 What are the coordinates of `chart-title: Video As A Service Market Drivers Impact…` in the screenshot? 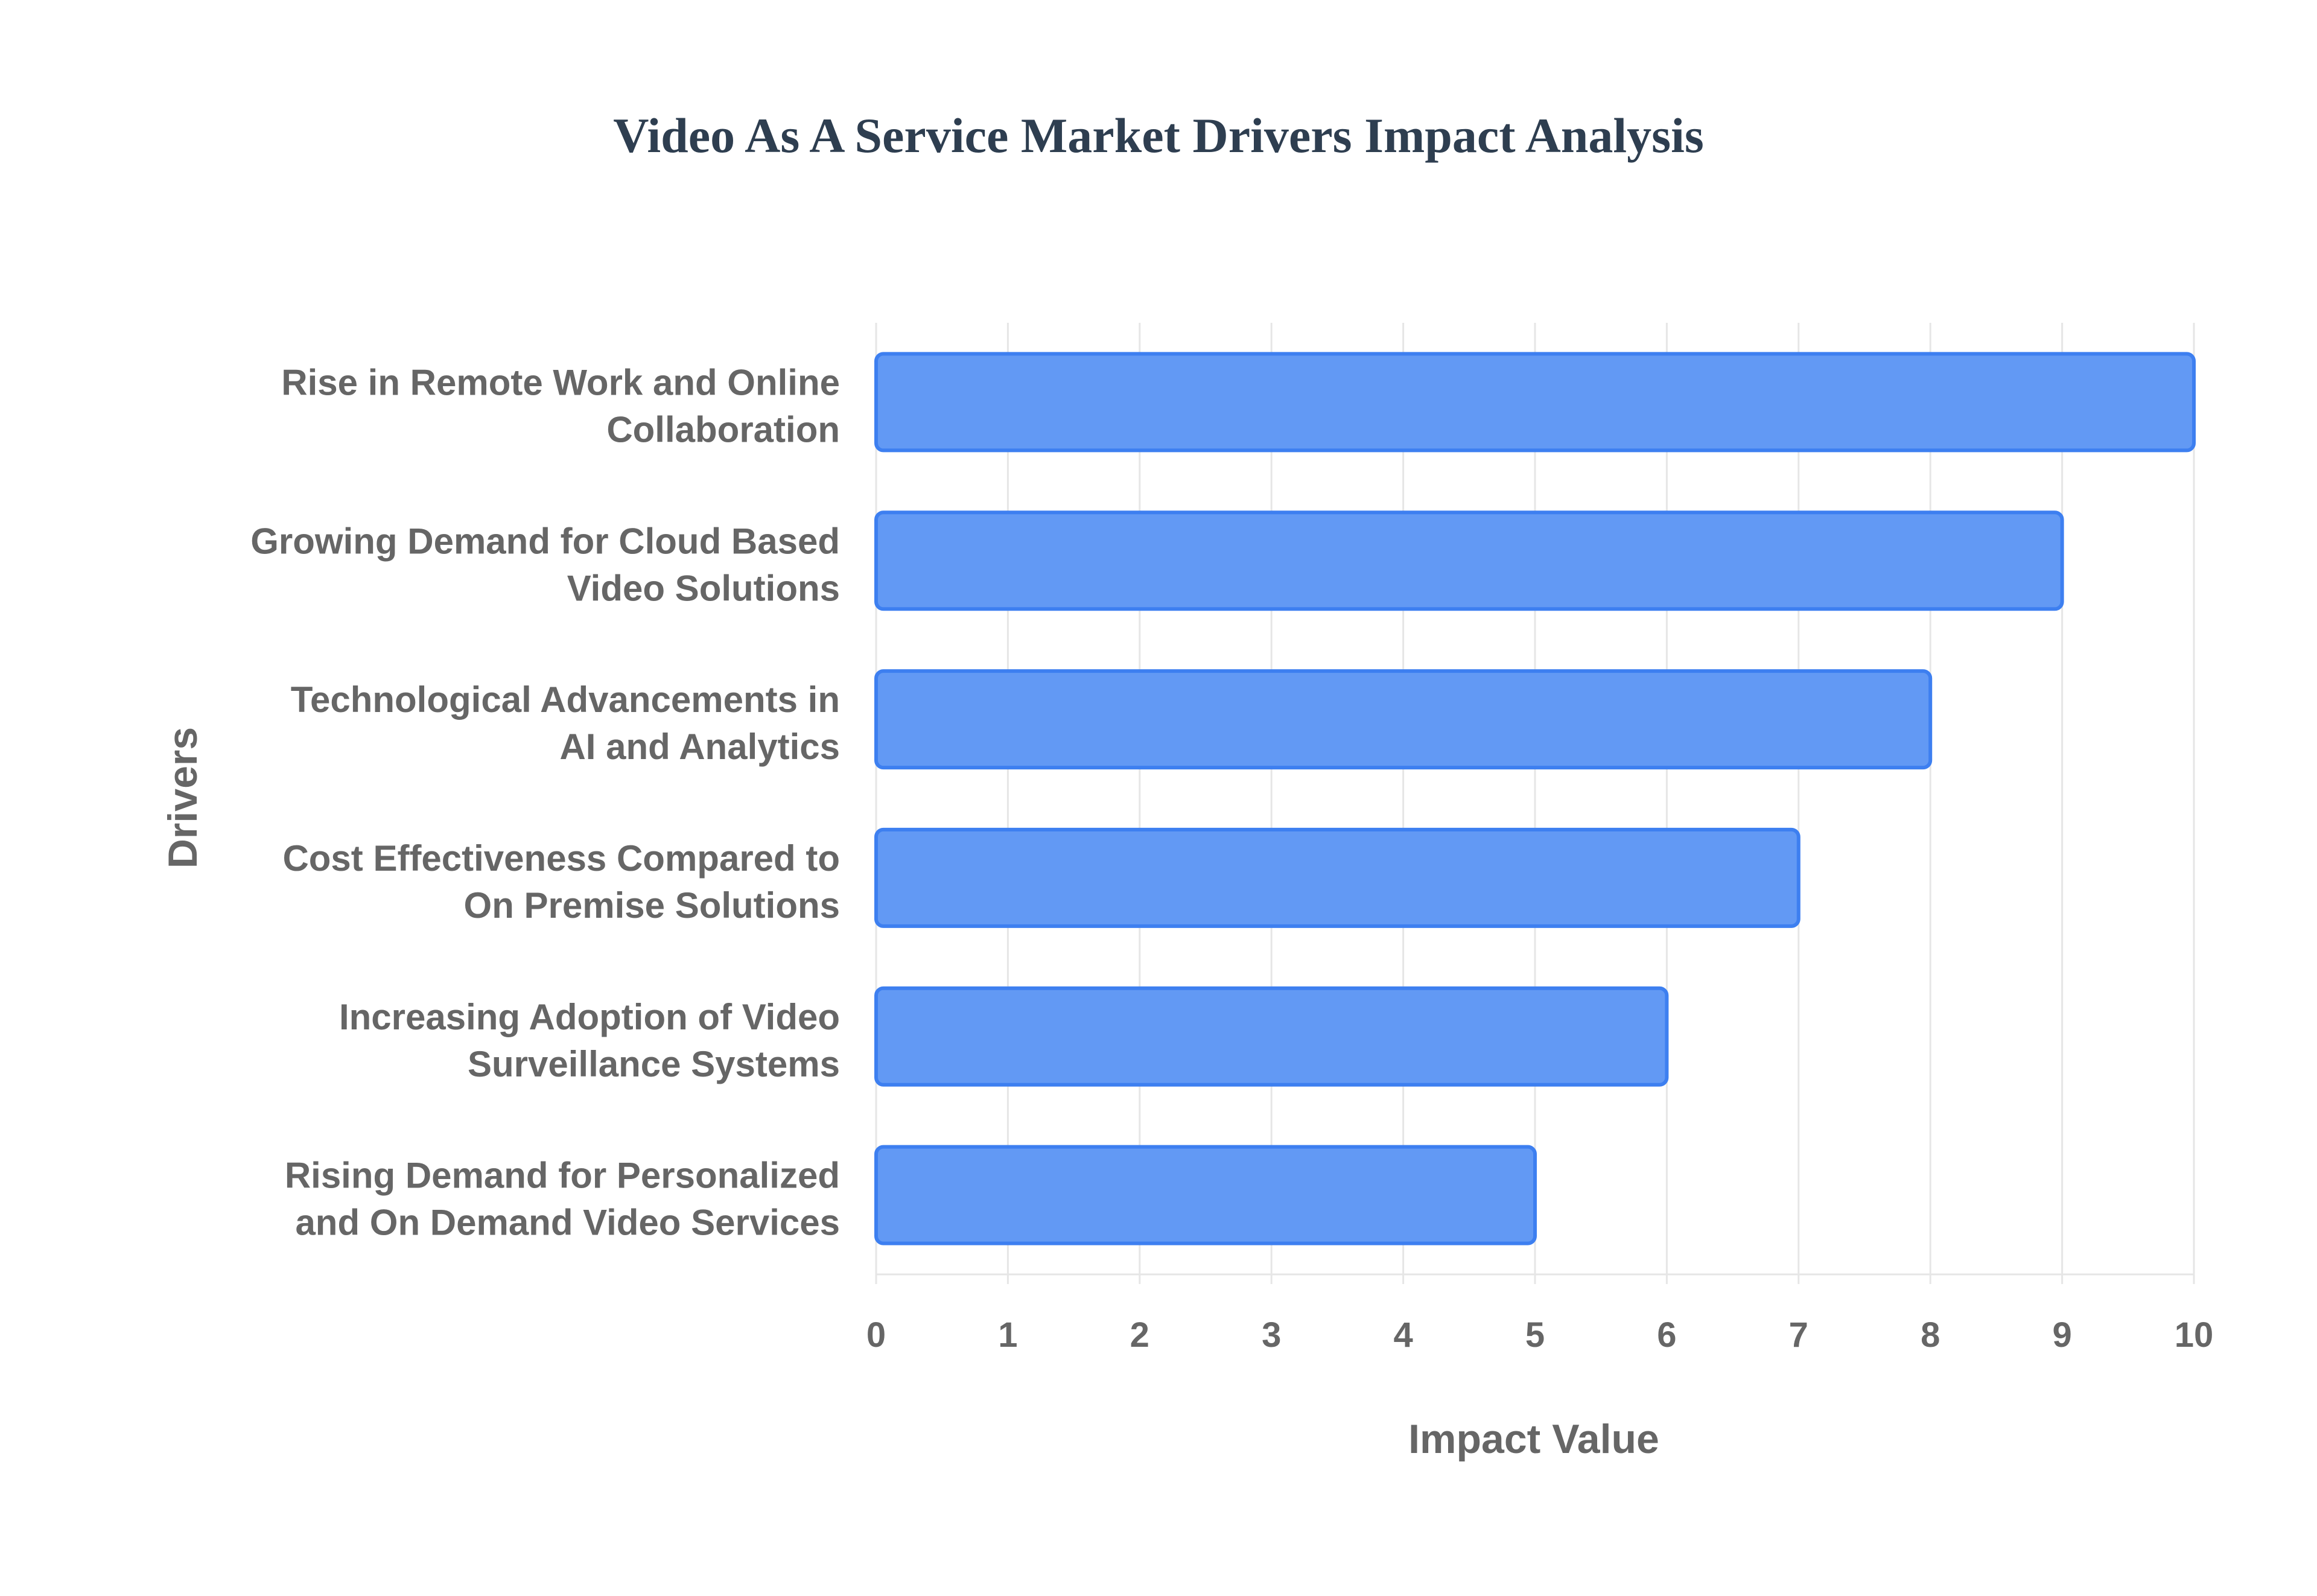 It's located at (1158, 136).